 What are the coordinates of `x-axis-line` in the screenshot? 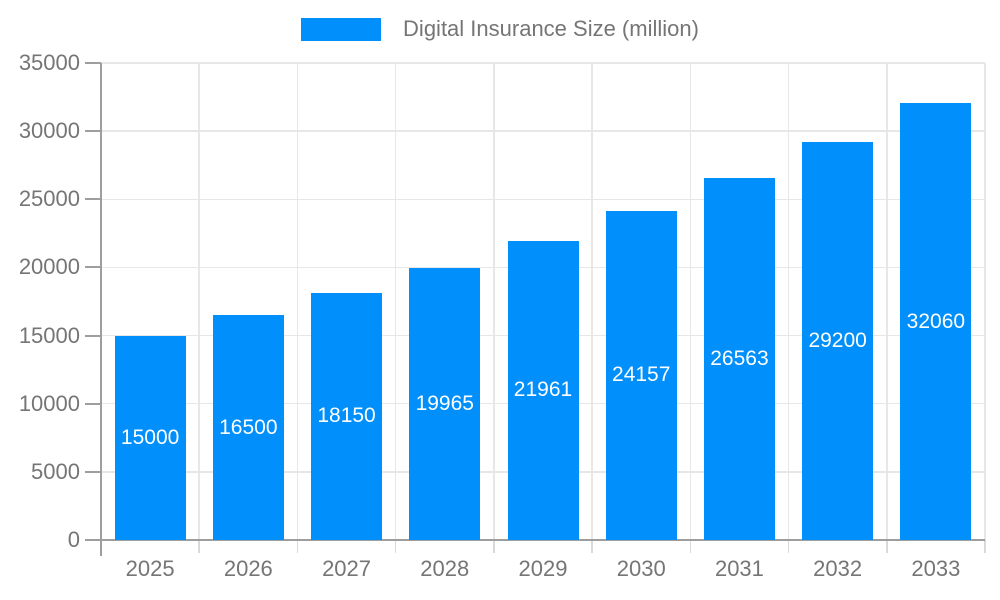 It's located at (543, 540).